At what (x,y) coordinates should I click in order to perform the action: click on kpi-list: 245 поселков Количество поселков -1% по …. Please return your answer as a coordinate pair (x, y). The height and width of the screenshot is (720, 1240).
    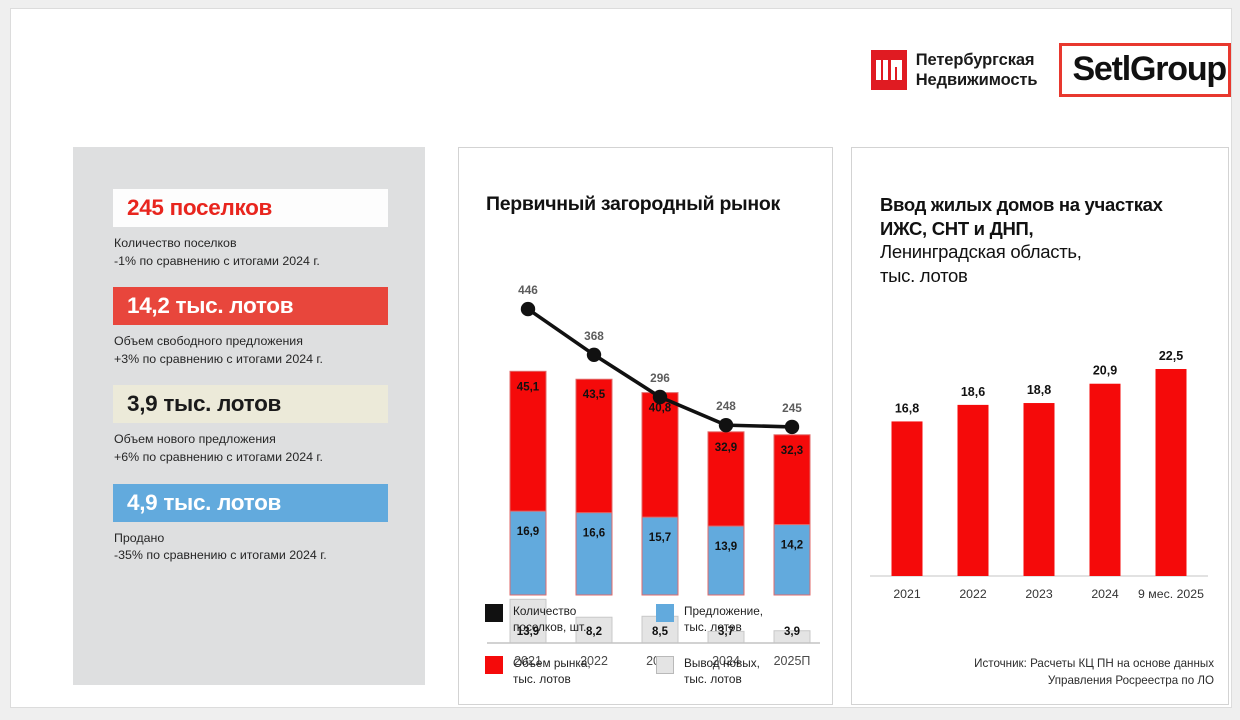
    Looking at the image, I should click on (250, 385).